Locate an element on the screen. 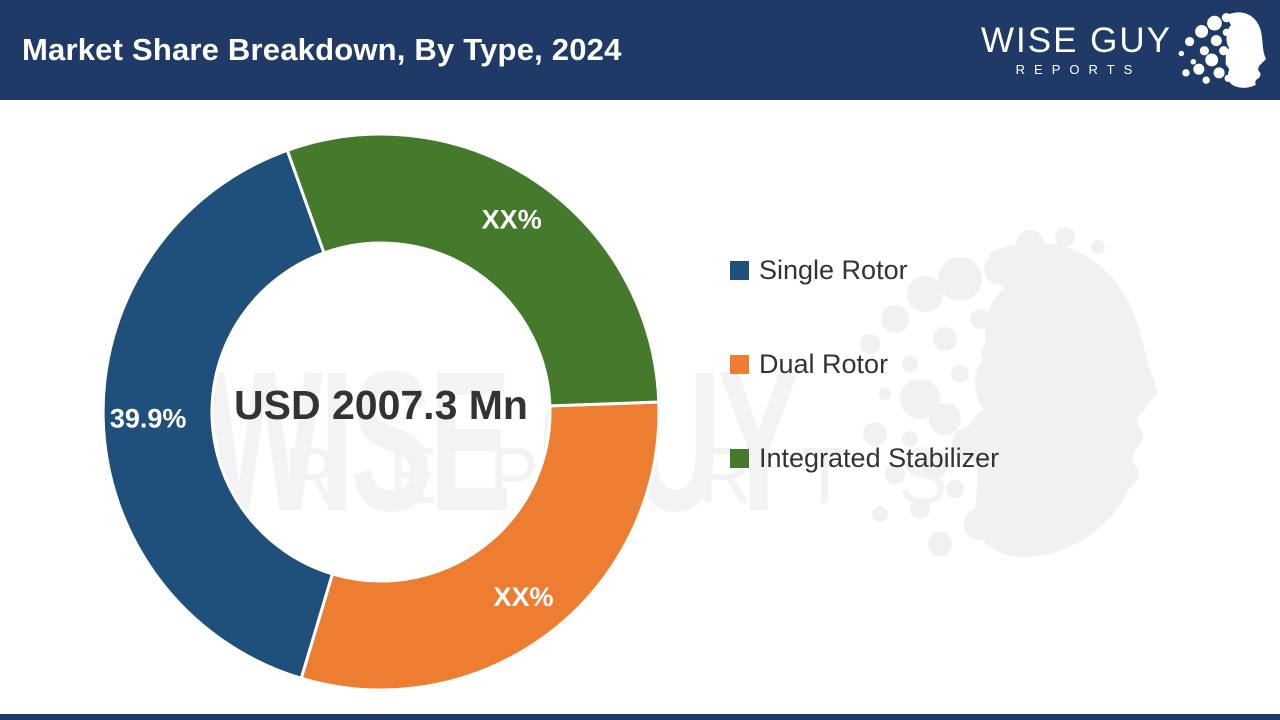 The image size is (1280, 720). watermark-face-icon is located at coordinates (1013, 404).